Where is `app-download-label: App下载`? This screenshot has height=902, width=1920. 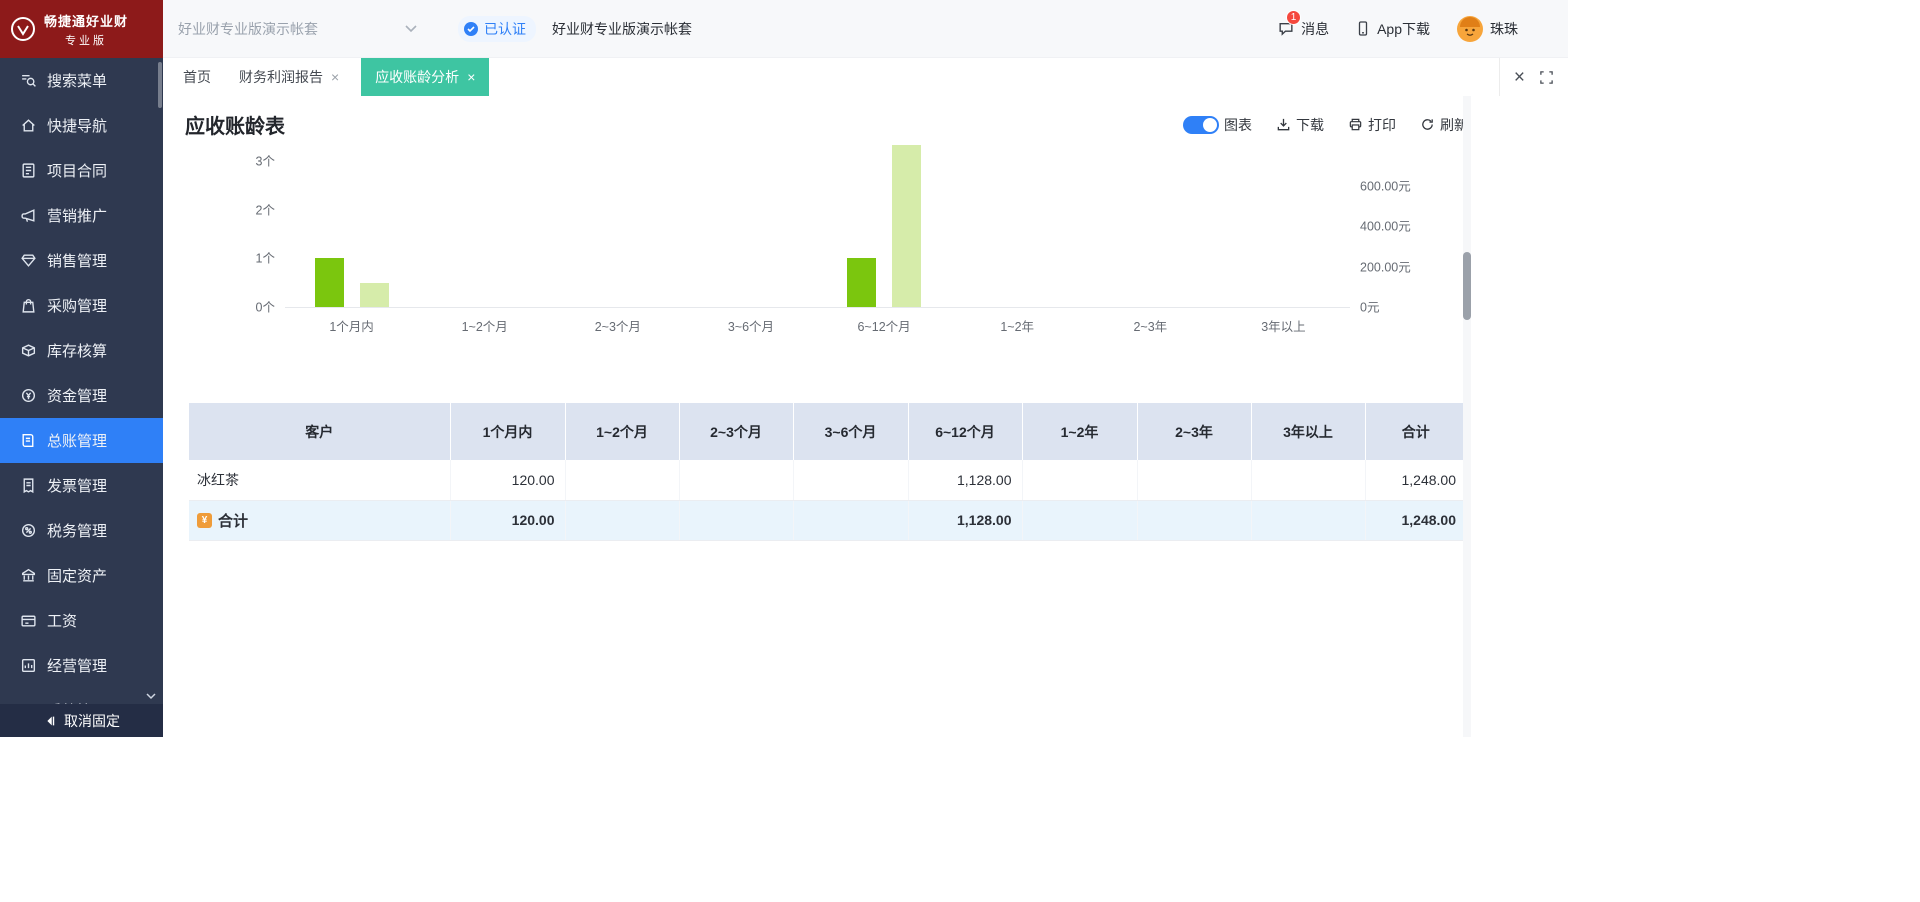 app-download-label: App下载 is located at coordinates (1403, 28).